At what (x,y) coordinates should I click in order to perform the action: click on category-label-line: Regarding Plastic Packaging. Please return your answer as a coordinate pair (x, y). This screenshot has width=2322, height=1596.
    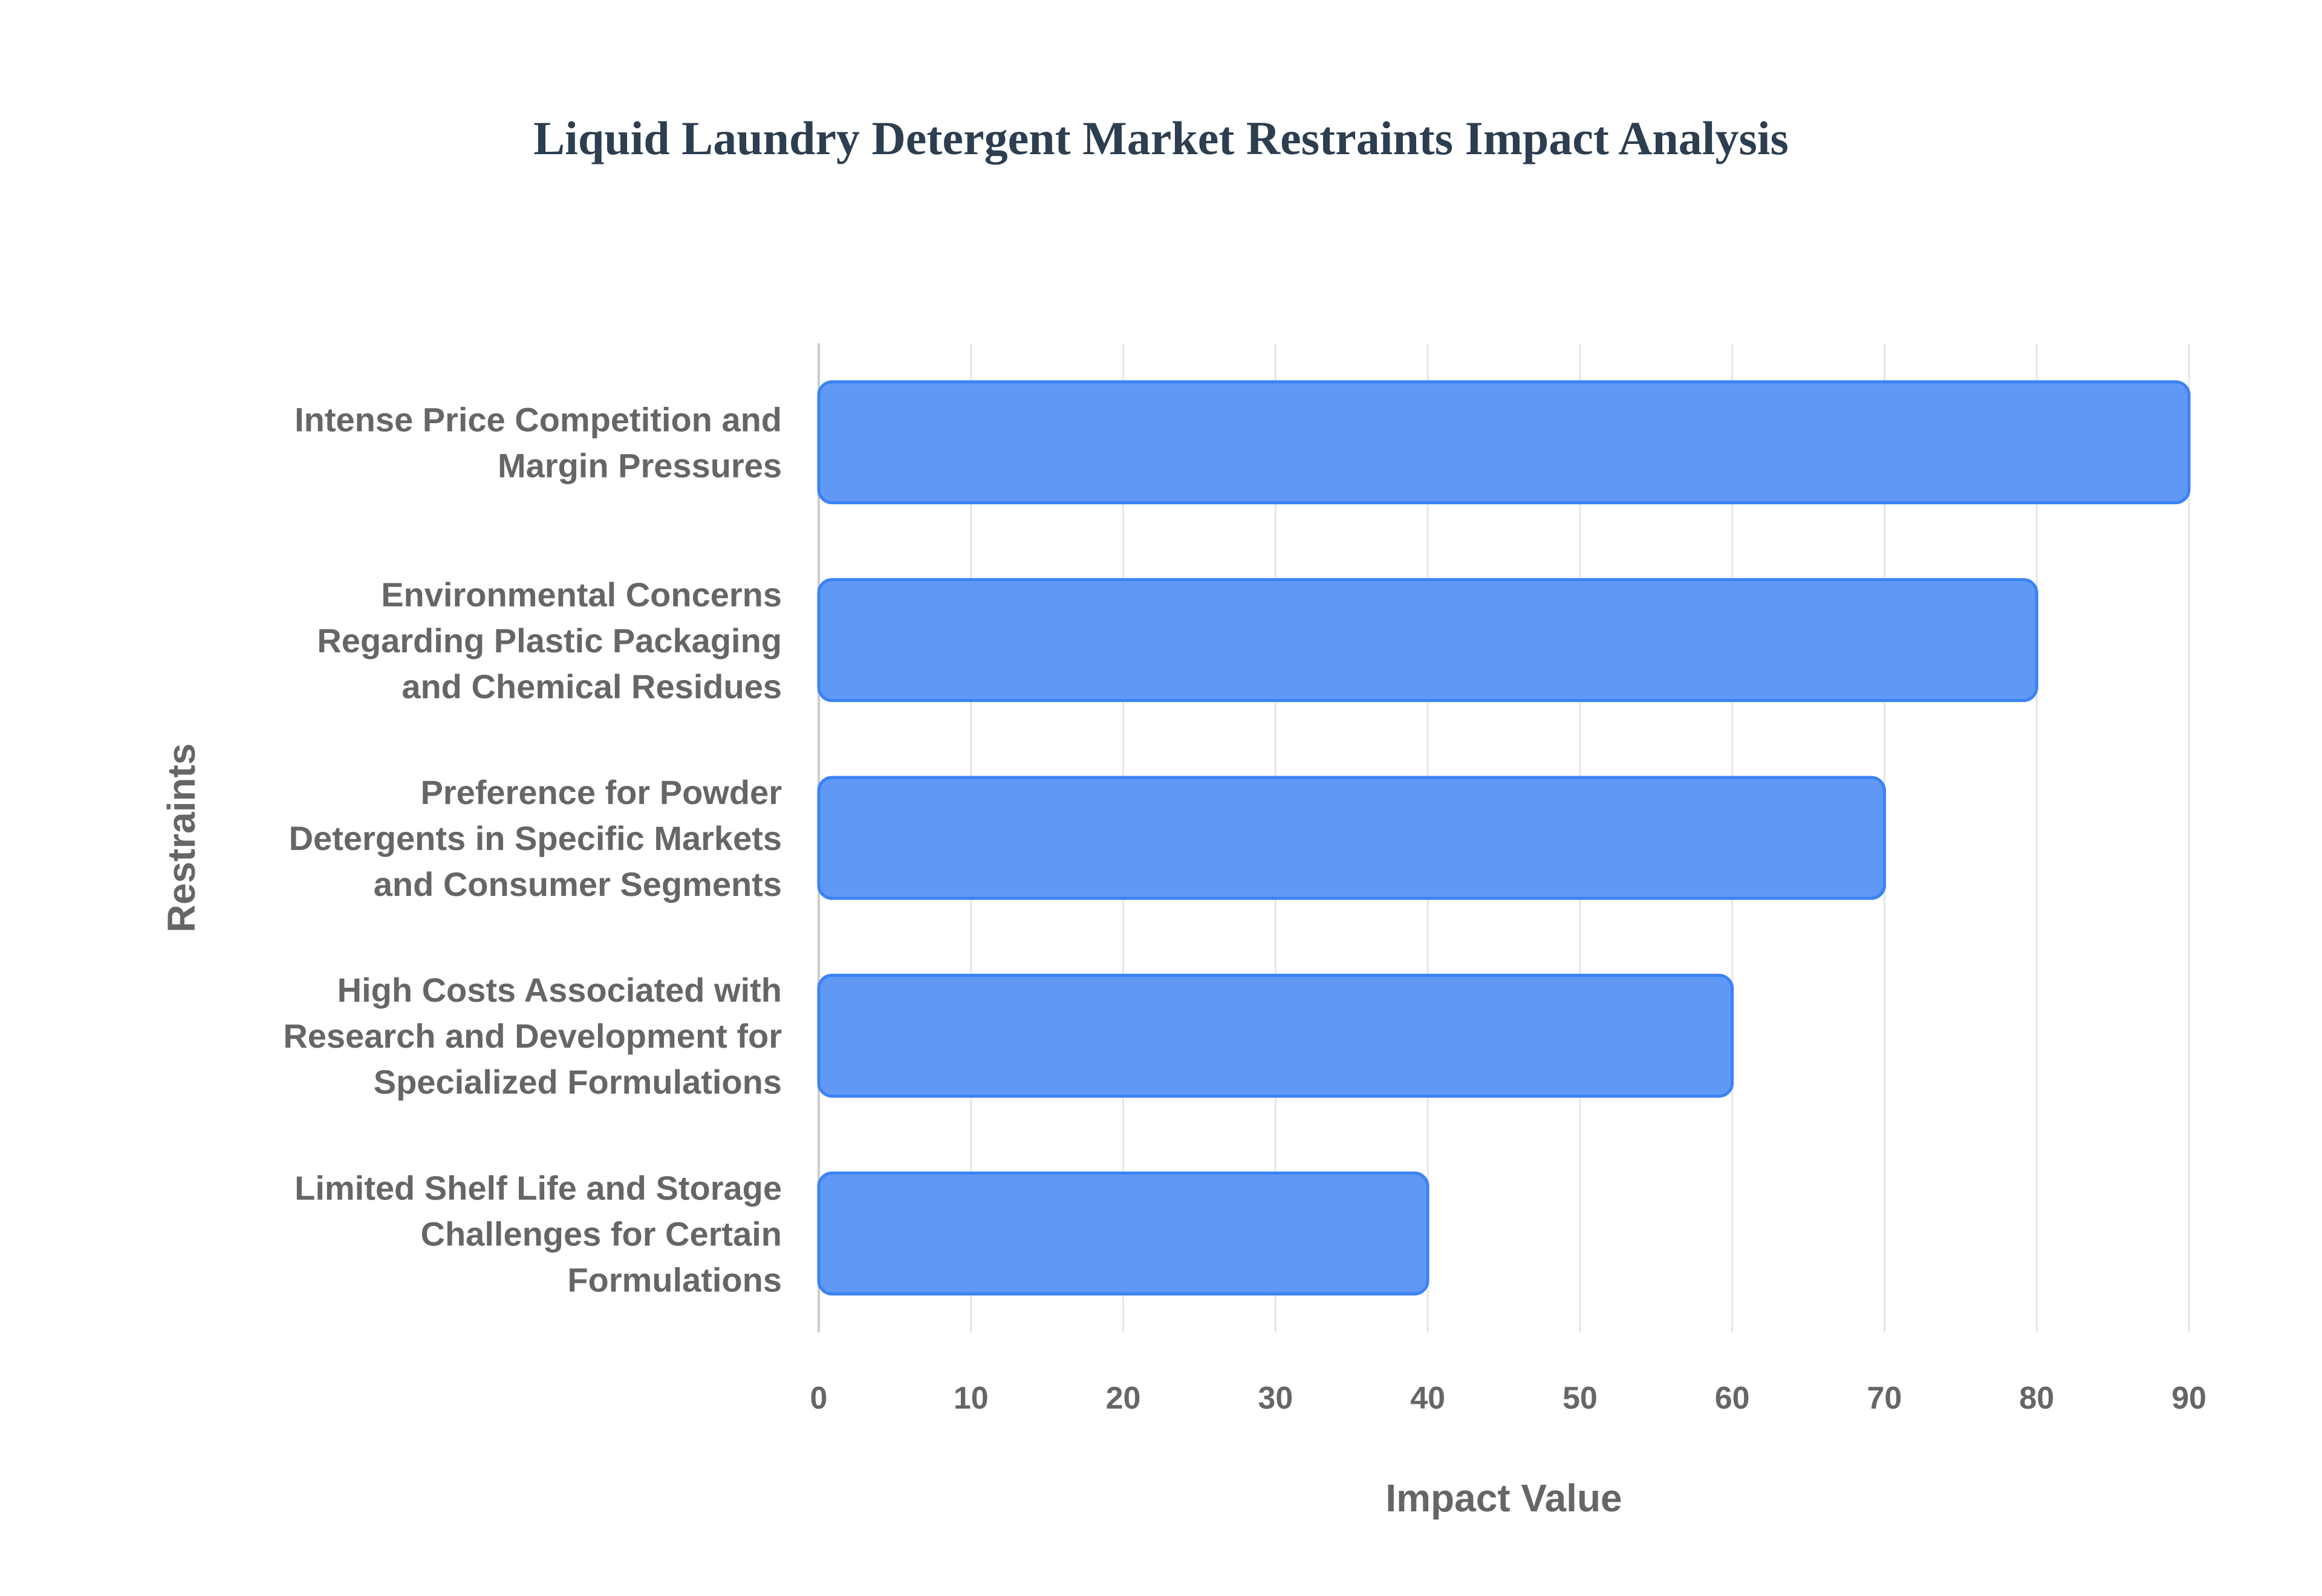
    Looking at the image, I should click on (549, 640).